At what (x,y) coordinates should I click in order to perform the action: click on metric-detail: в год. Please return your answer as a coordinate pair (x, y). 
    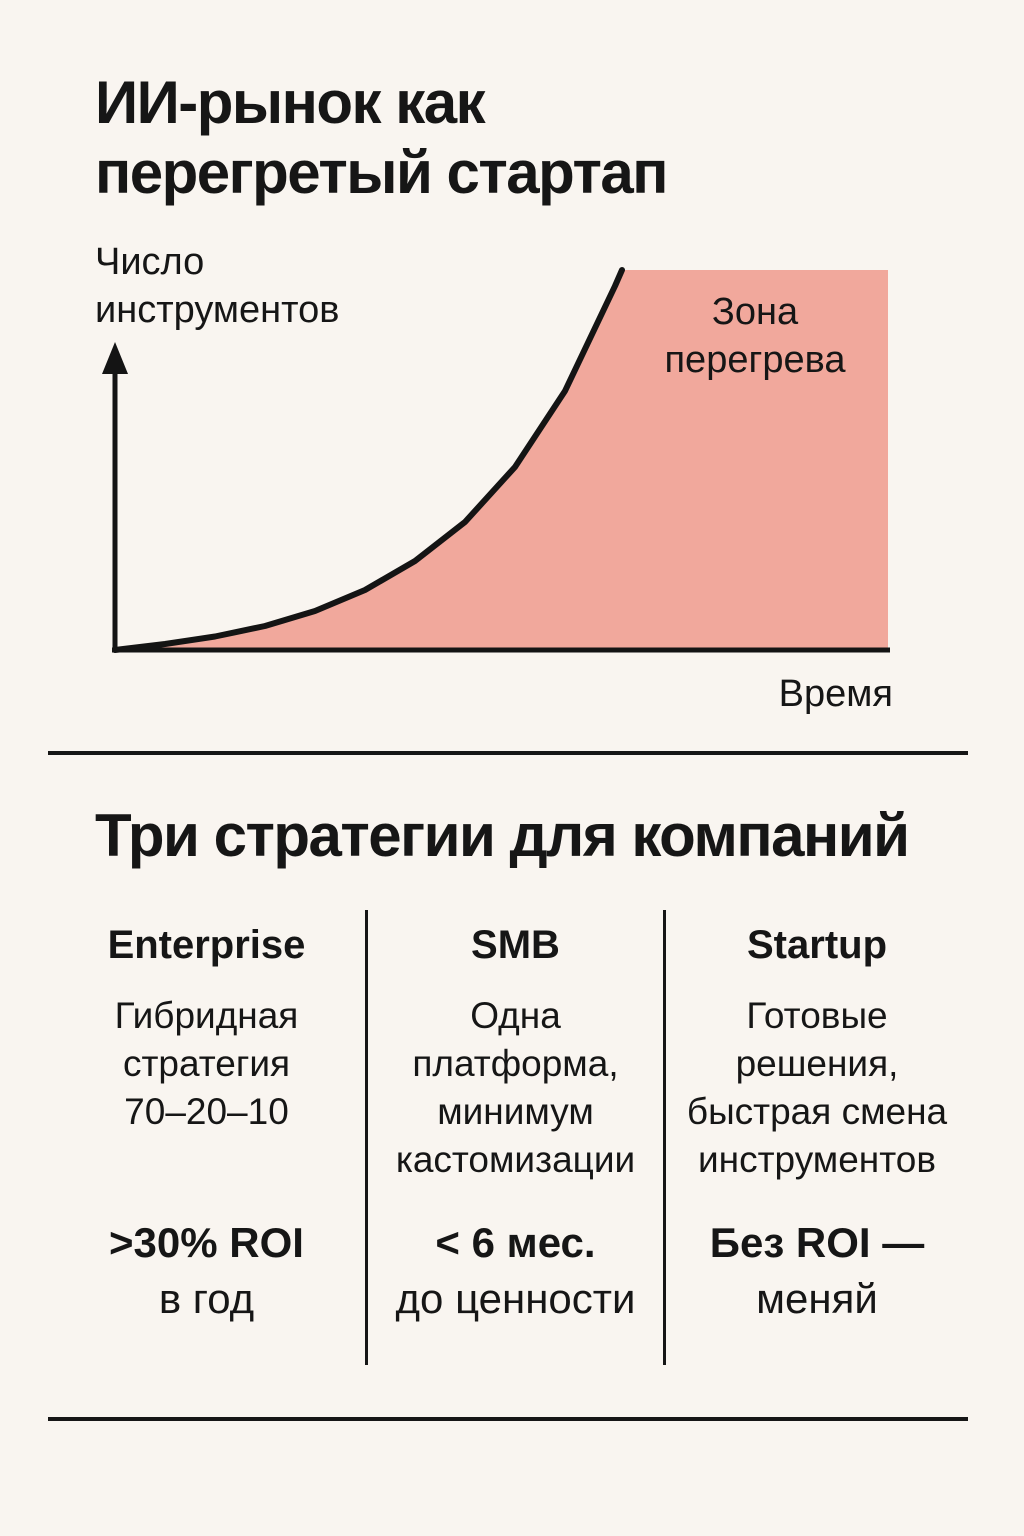
    Looking at the image, I should click on (206, 1298).